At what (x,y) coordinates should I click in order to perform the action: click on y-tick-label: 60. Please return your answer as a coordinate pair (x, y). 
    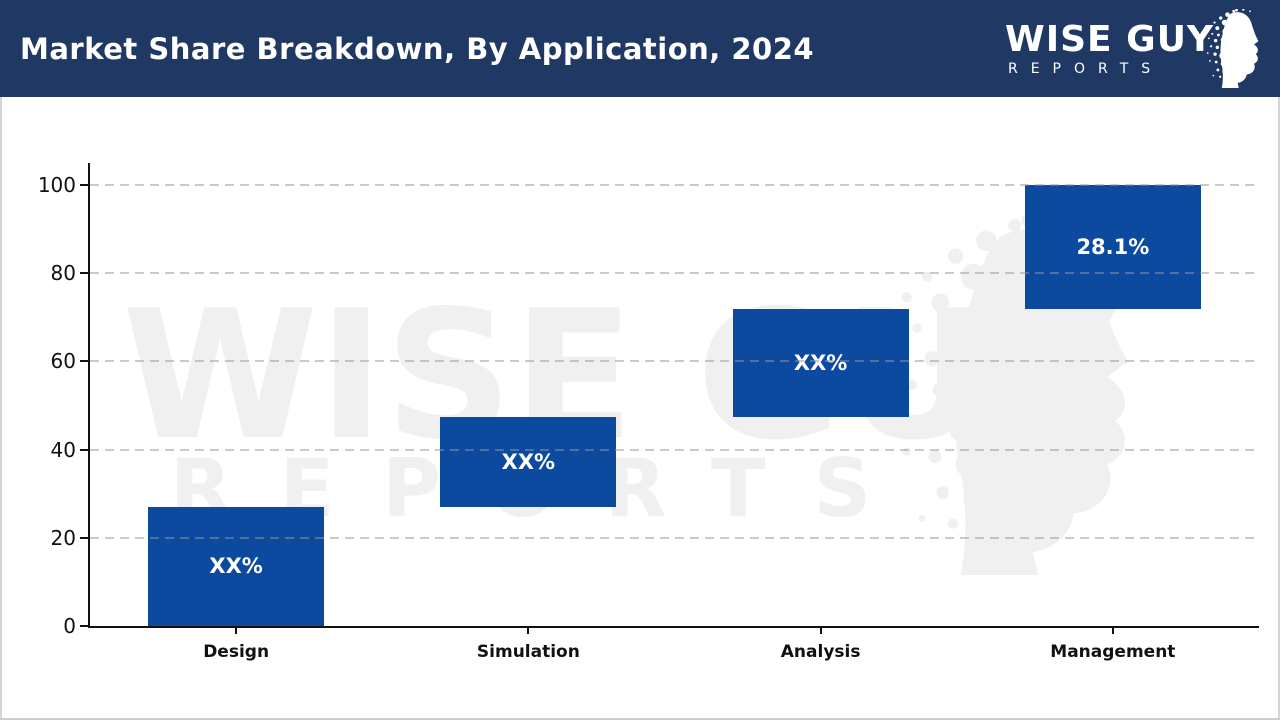
    Looking at the image, I should click on (63, 361).